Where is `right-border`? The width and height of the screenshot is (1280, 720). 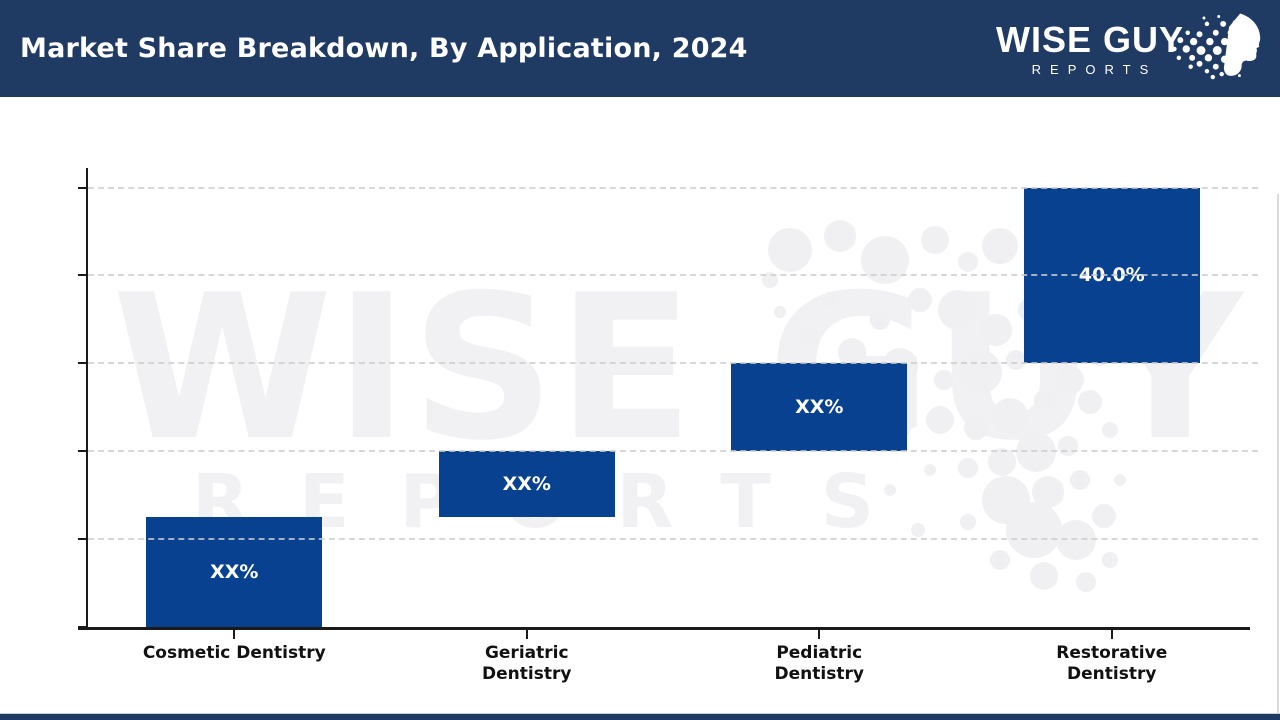
right-border is located at coordinates (1278, 457).